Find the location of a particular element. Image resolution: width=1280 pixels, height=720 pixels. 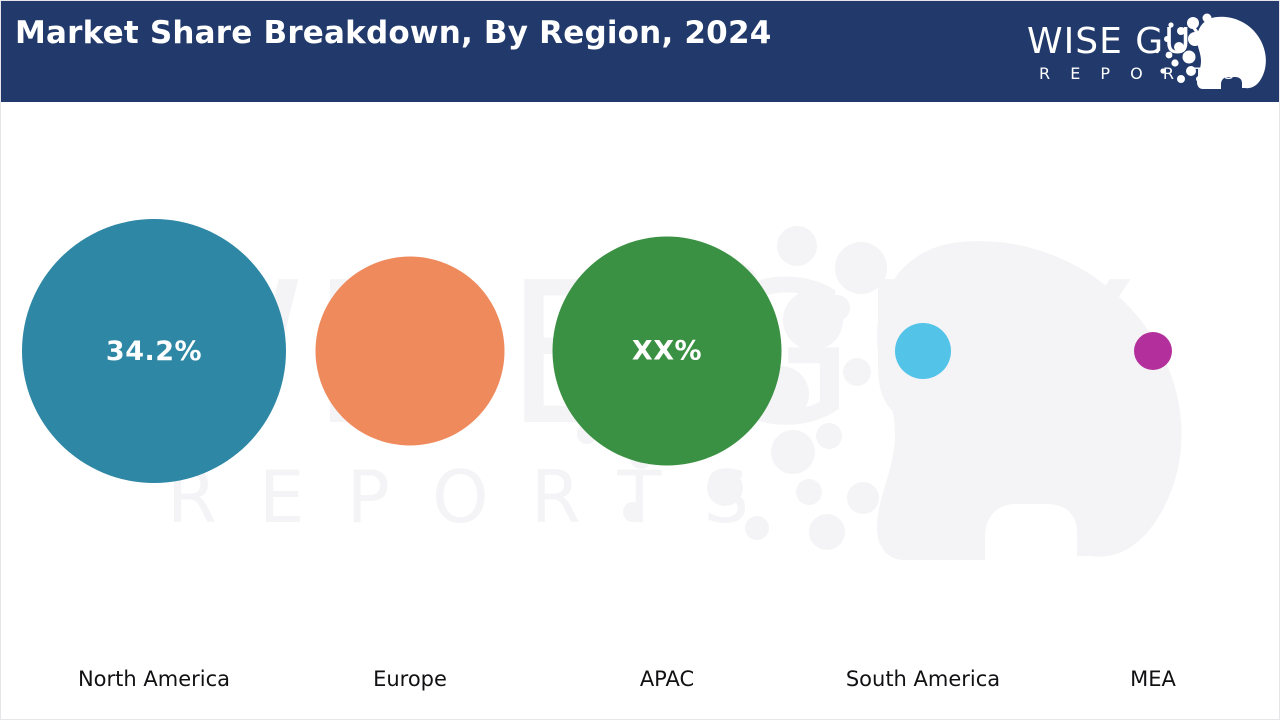

bubble-value-apac: XX% is located at coordinates (667, 351).